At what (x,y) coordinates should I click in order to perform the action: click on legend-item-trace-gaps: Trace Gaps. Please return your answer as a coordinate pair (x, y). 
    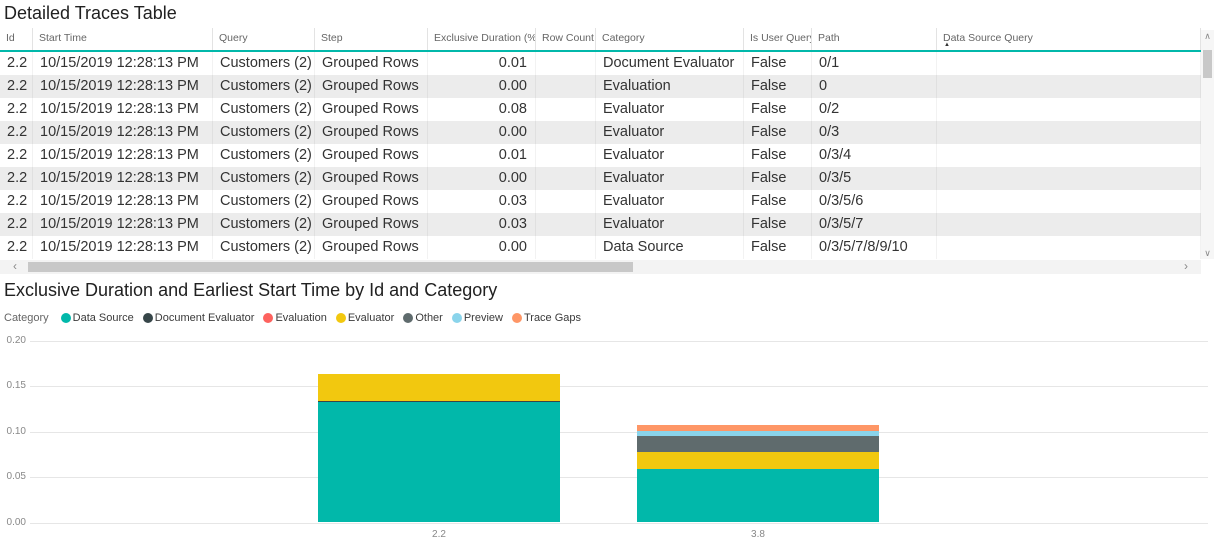
    Looking at the image, I should click on (546, 318).